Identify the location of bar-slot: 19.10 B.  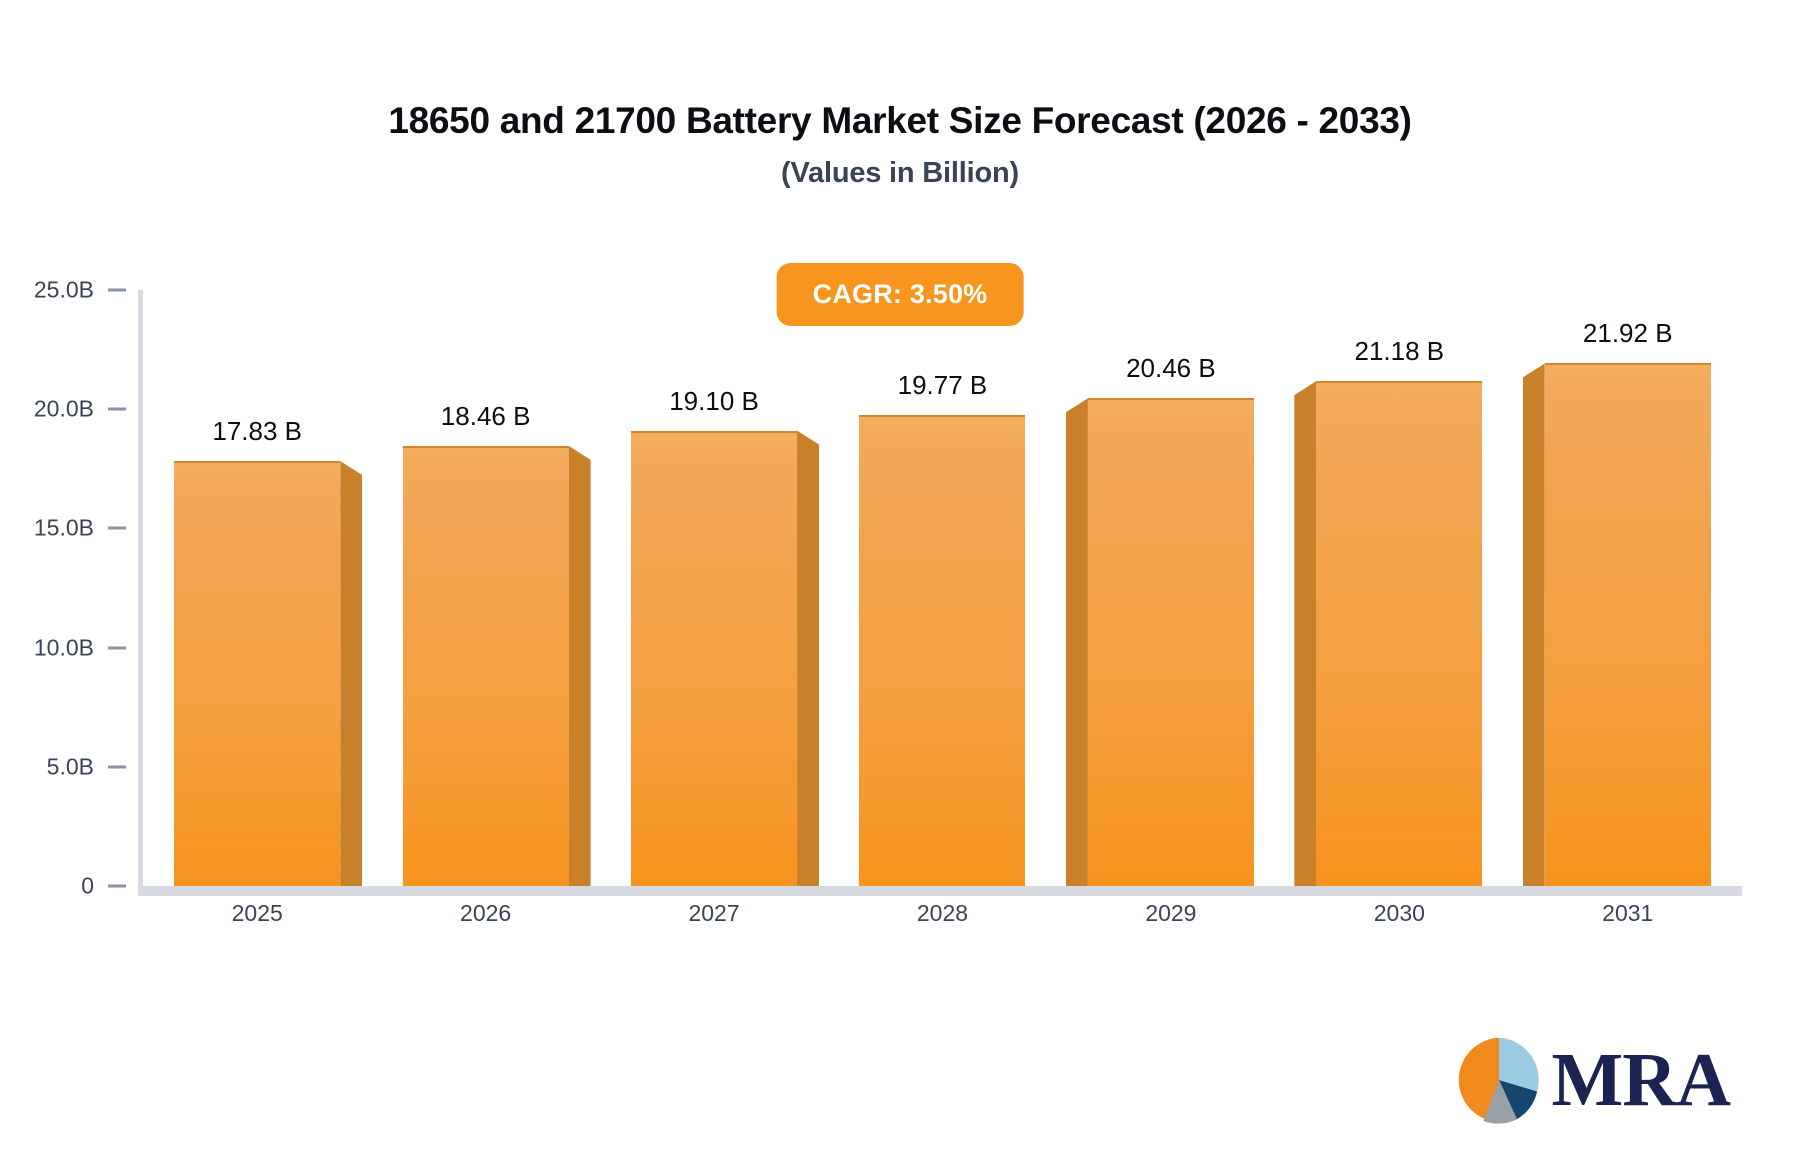
(714, 588).